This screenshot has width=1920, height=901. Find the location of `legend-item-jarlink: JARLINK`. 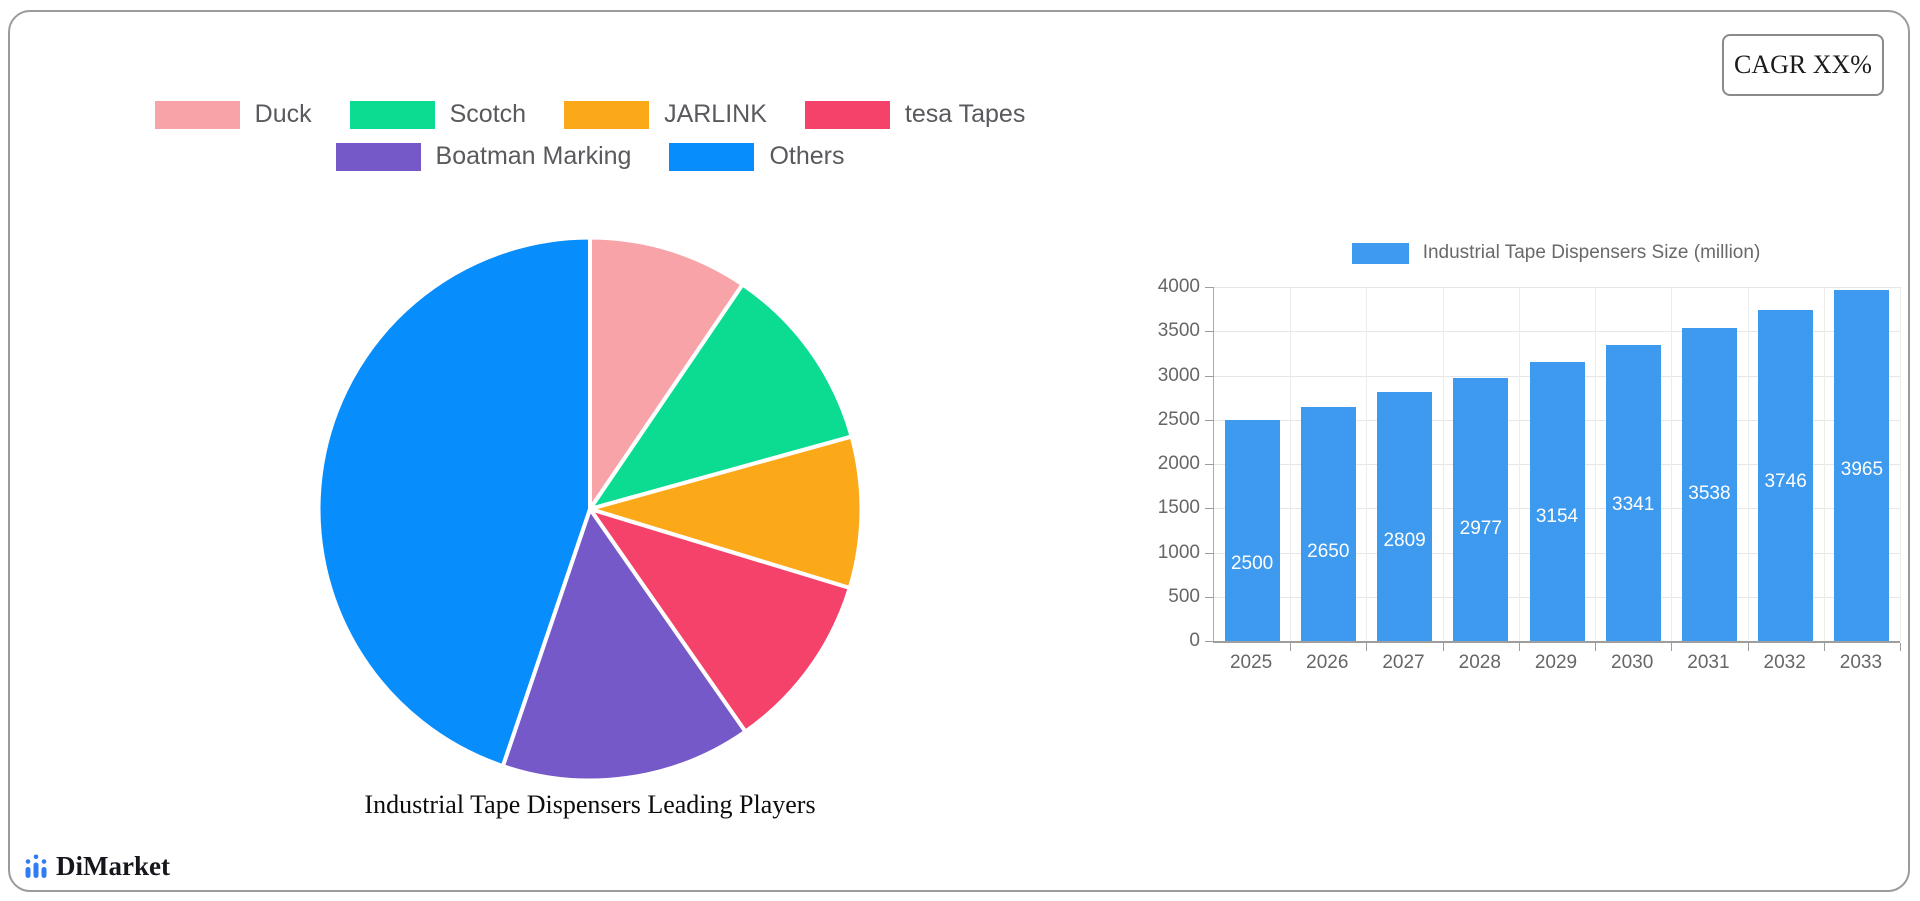

legend-item-jarlink: JARLINK is located at coordinates (665, 114).